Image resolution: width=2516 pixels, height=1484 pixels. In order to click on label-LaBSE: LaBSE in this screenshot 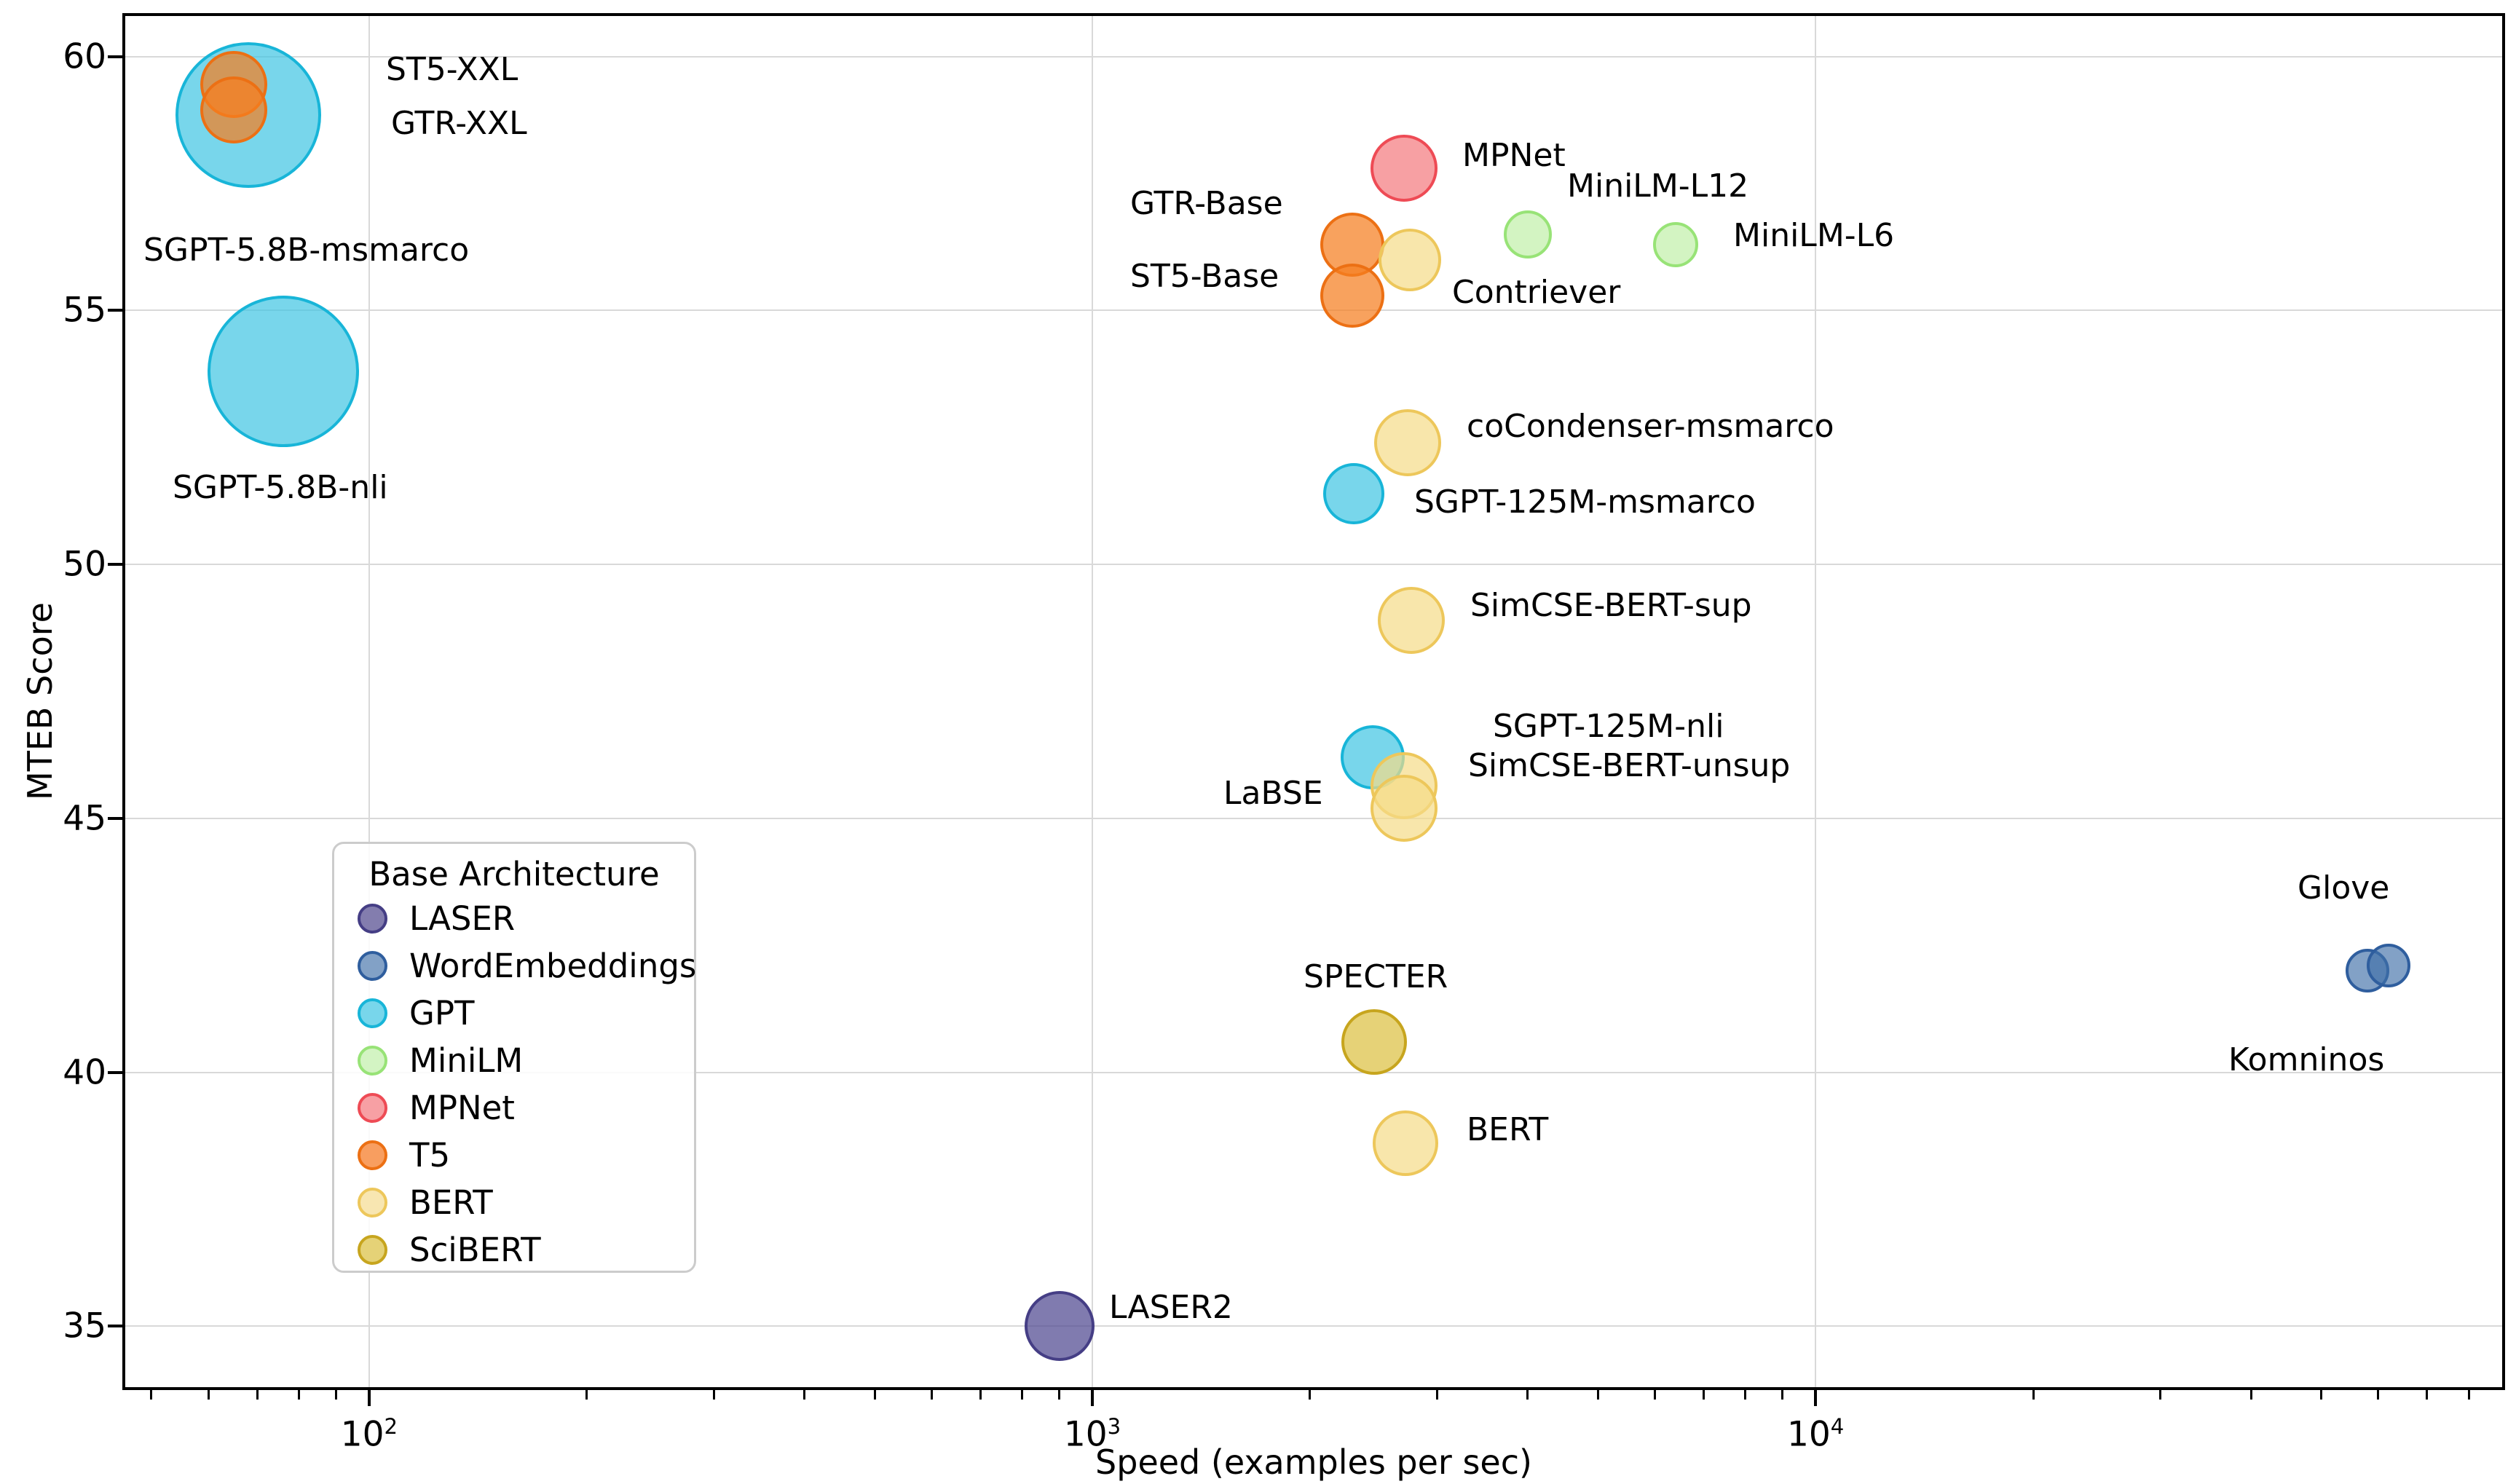, I will do `click(1273, 793)`.